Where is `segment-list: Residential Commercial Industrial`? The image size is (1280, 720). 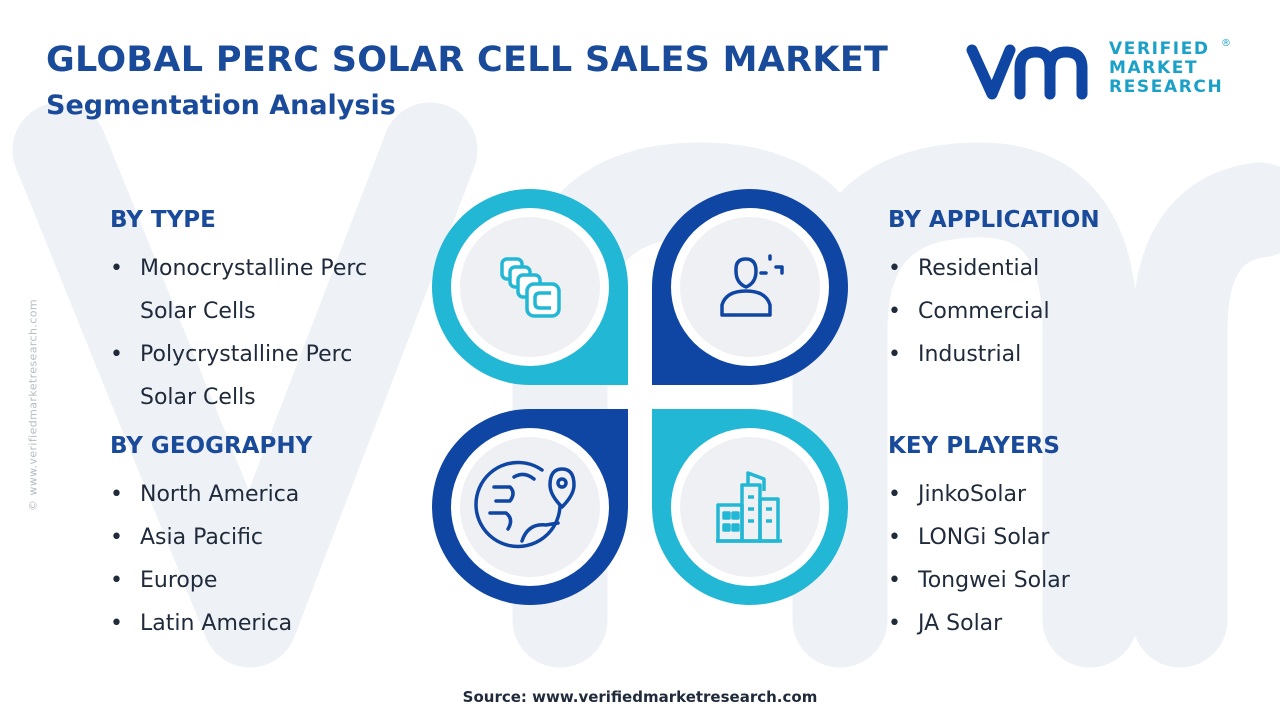 segment-list: Residential Commercial Industrial is located at coordinates (994, 311).